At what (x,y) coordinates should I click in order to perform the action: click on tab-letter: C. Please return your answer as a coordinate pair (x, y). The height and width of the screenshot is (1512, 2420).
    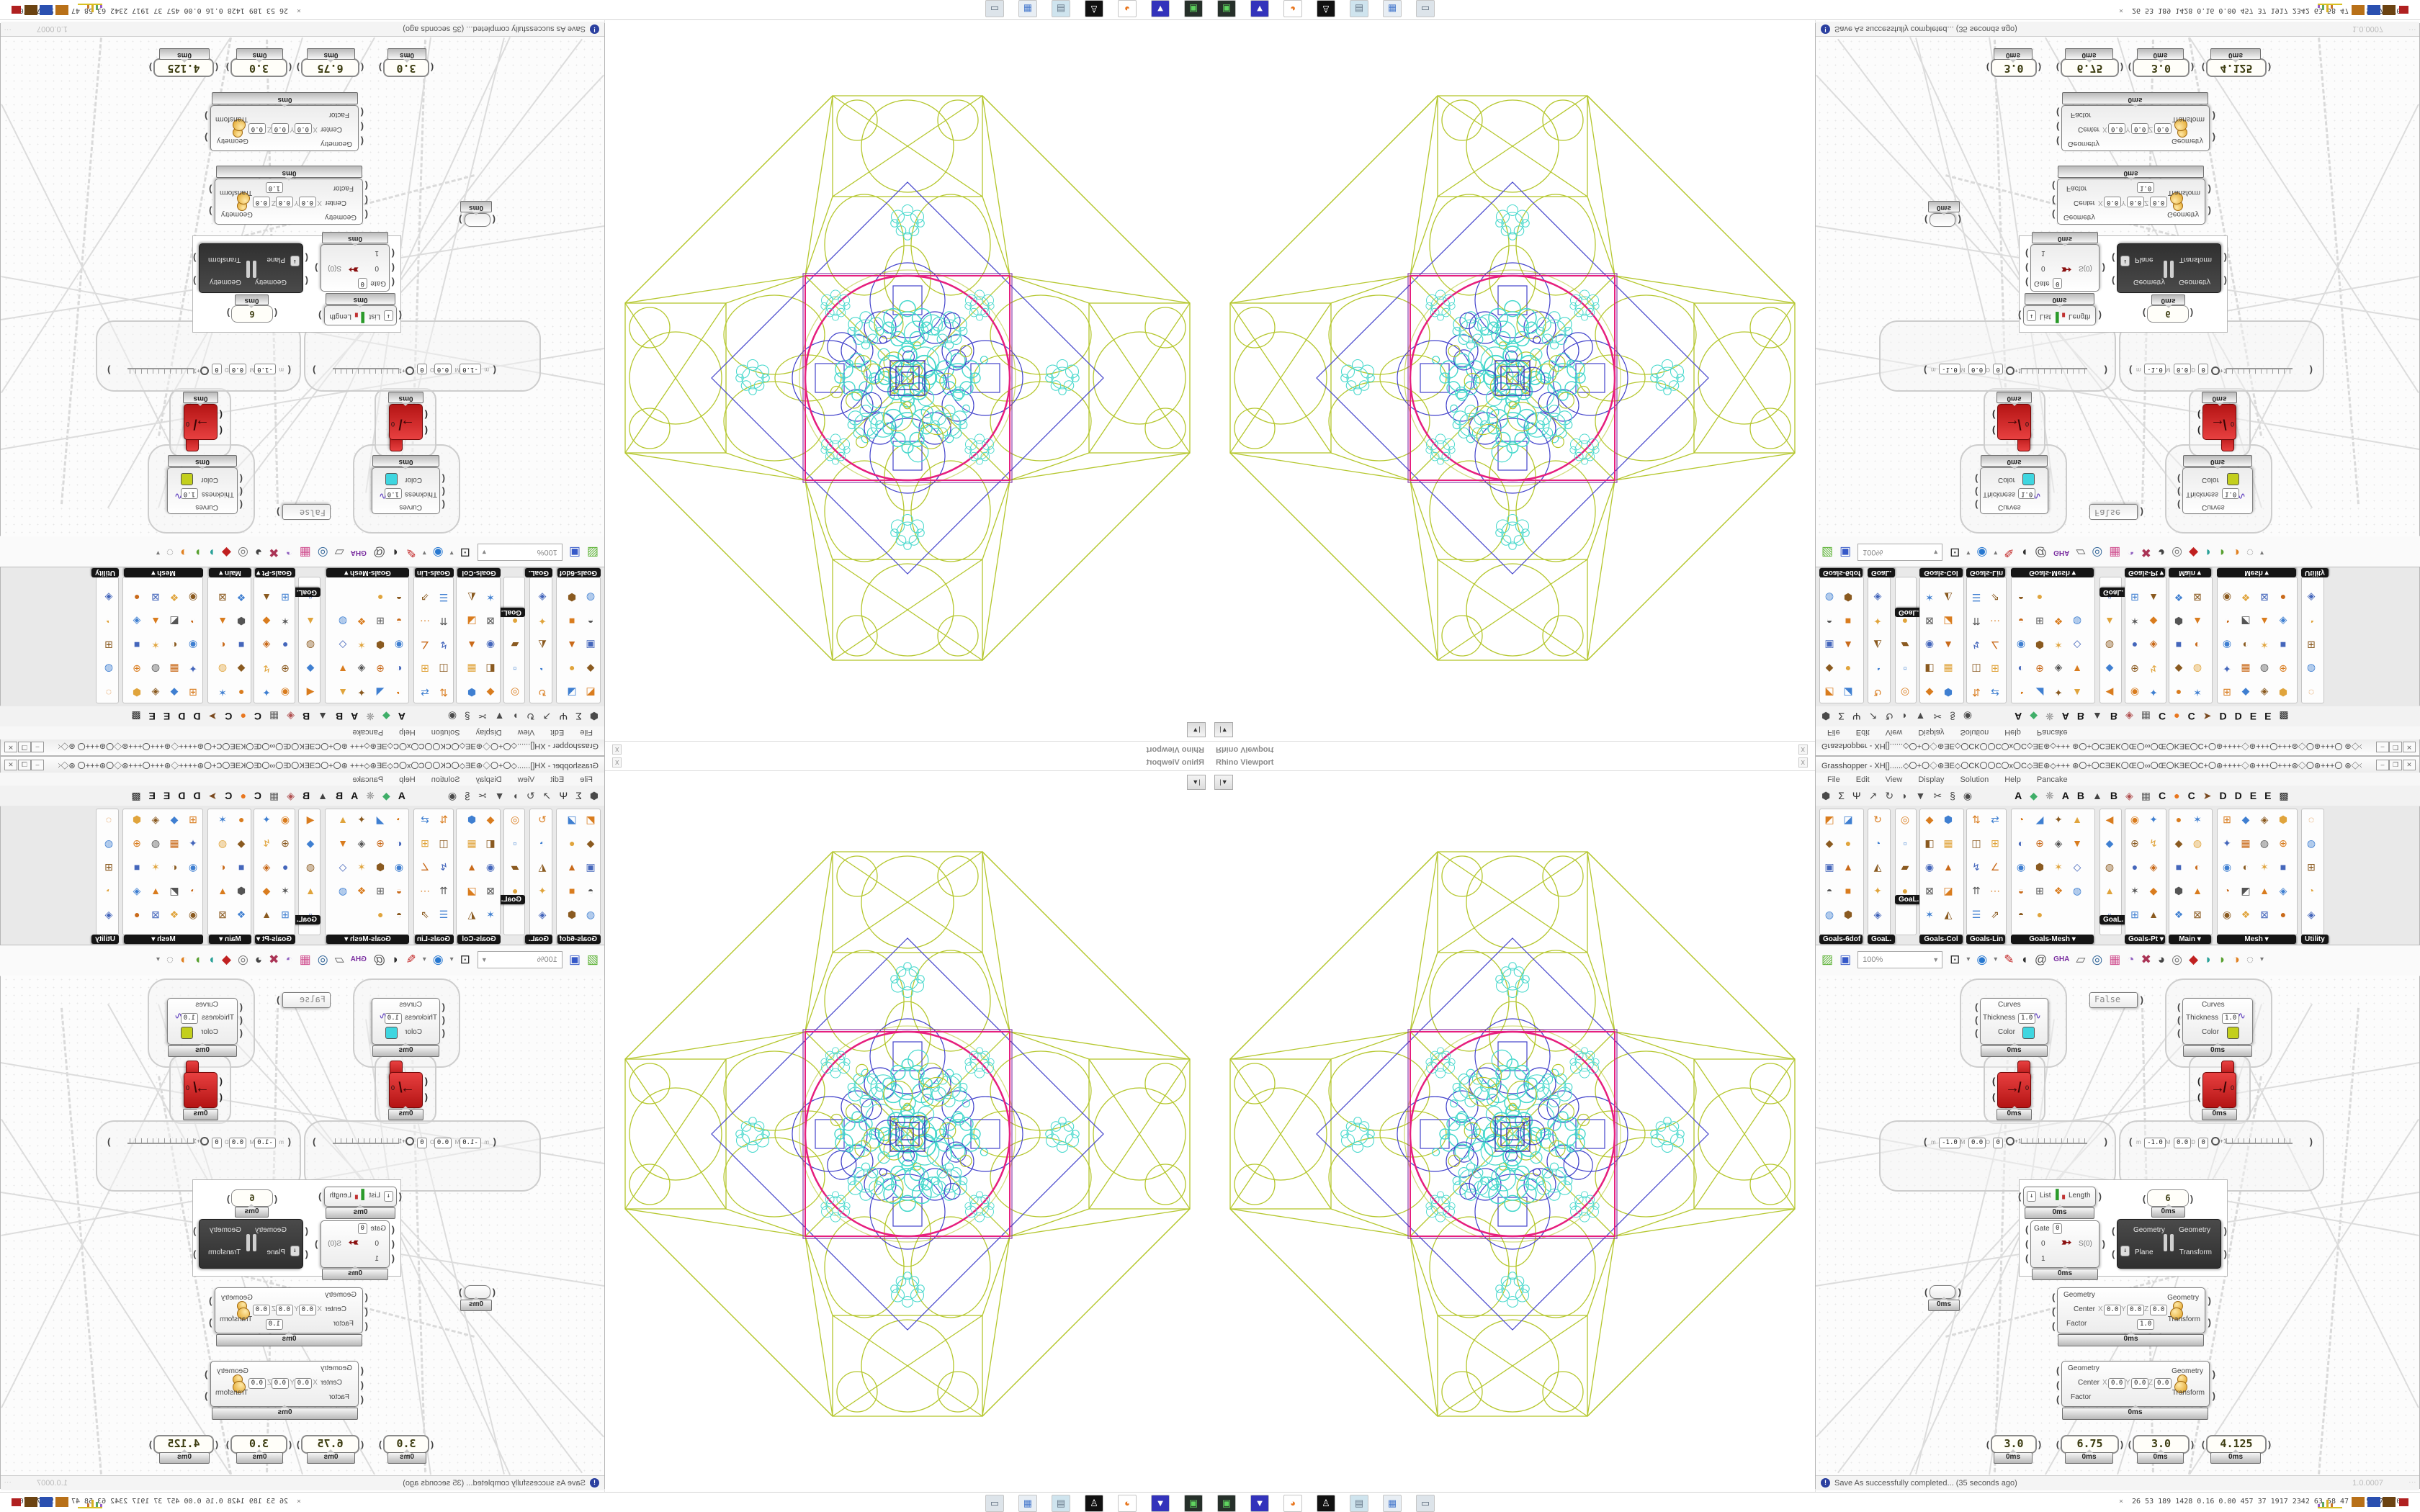
    Looking at the image, I should click on (2191, 795).